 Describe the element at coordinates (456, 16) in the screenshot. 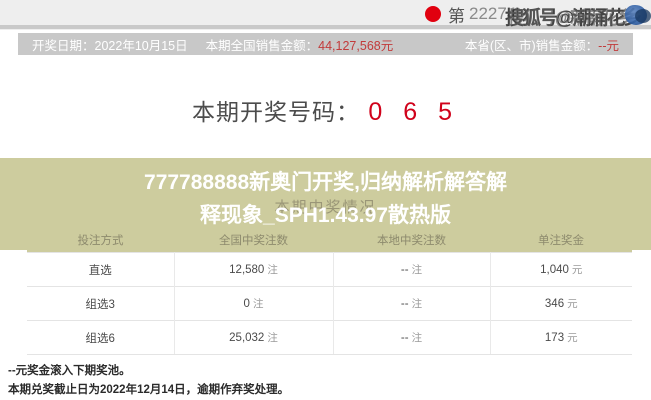

I see `issue-prefix-label: 第` at that location.